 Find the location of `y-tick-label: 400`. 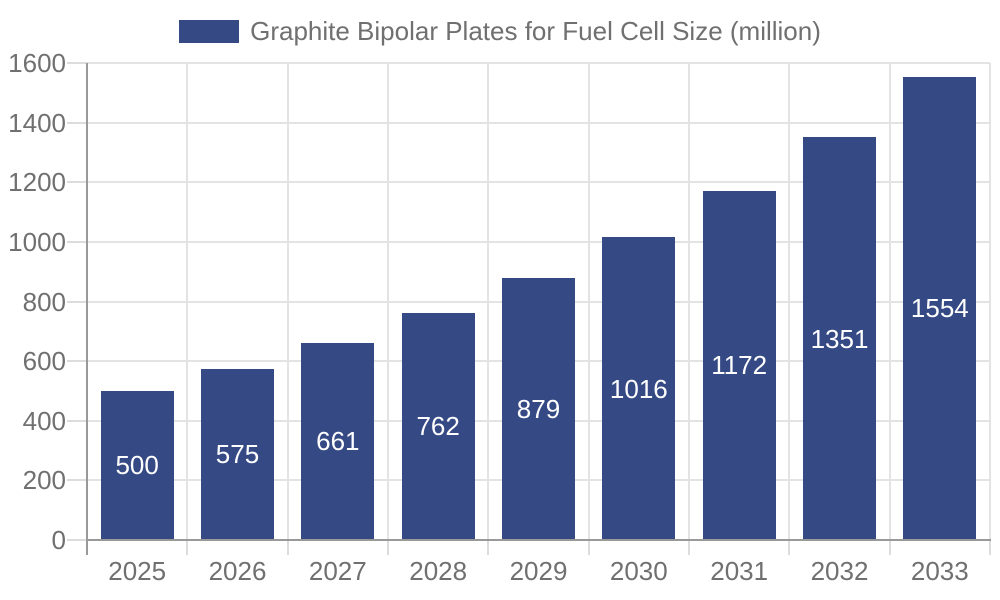

y-tick-label: 400 is located at coordinates (44, 420).